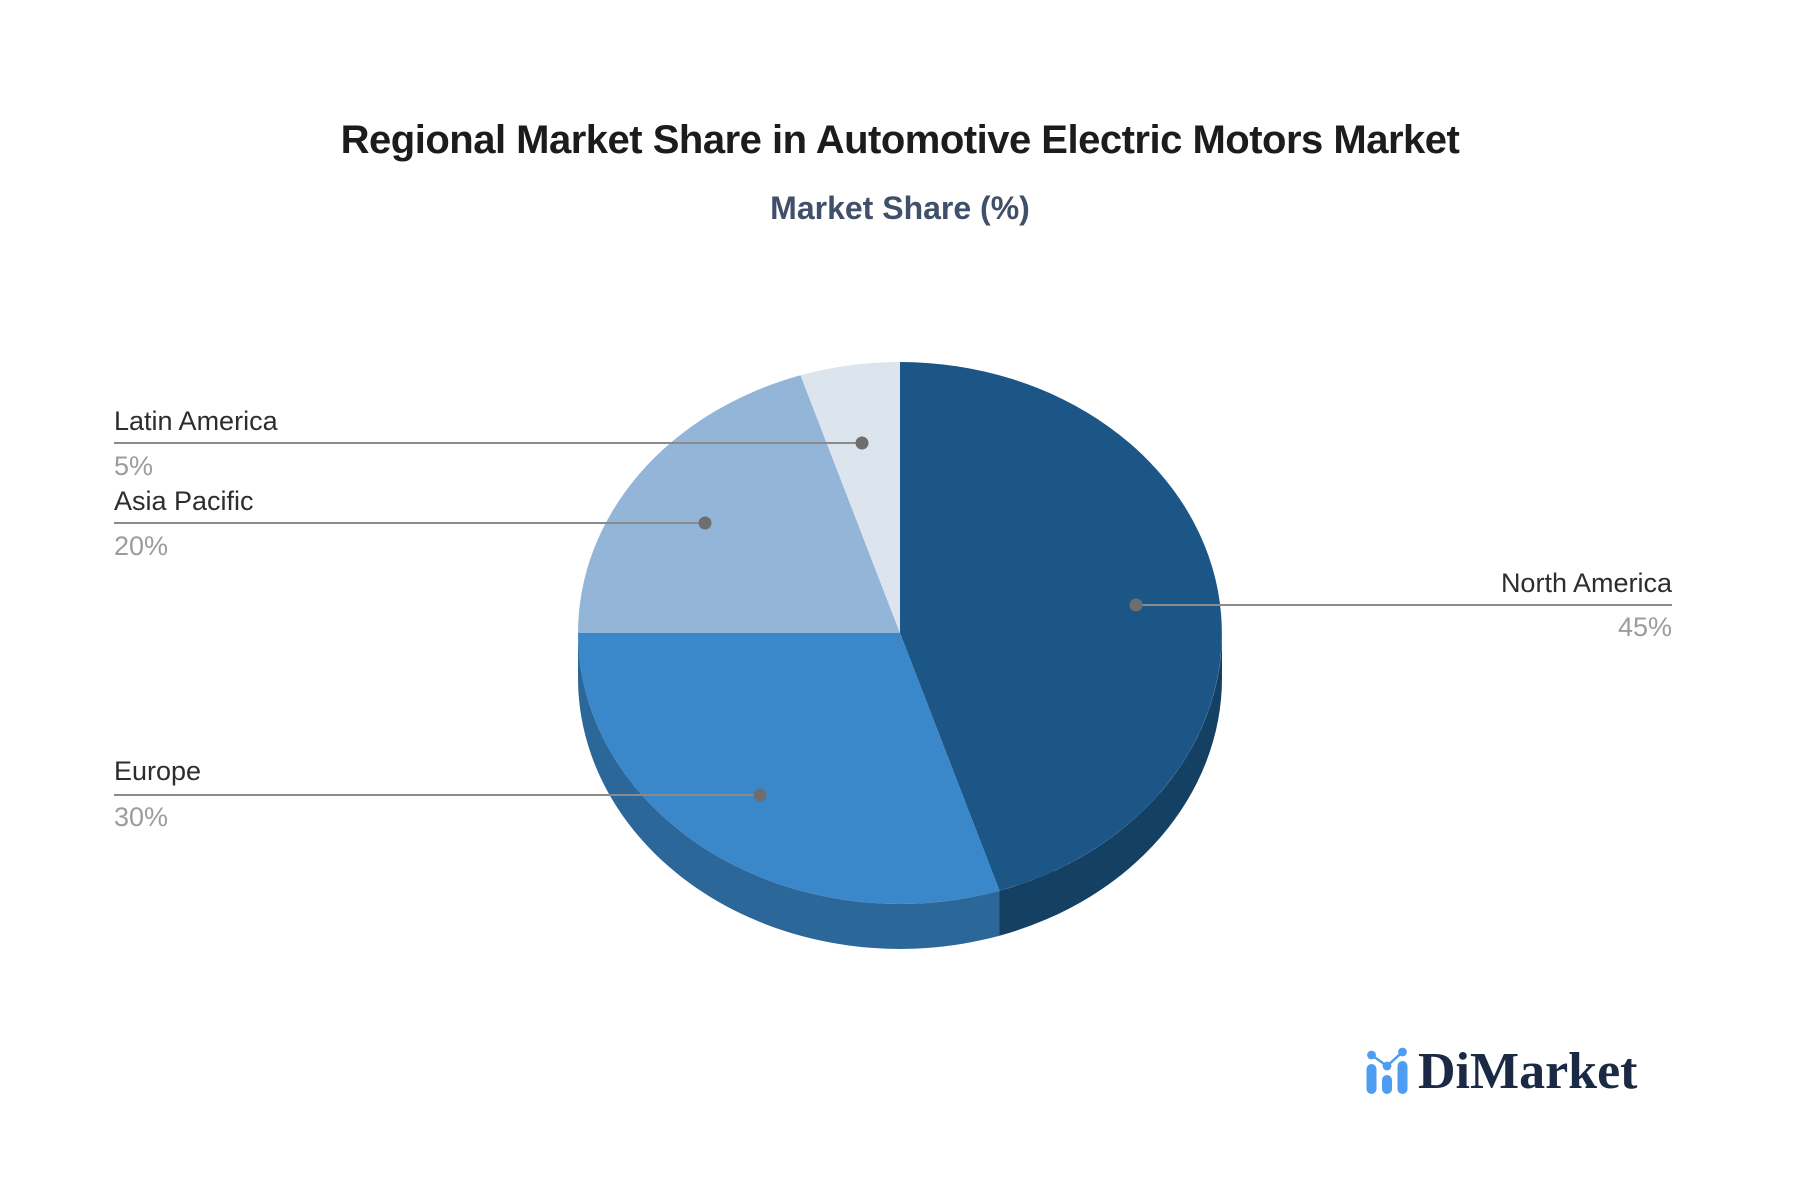 This screenshot has width=1800, height=1196. I want to click on callout-dot-latin-america, so click(862, 443).